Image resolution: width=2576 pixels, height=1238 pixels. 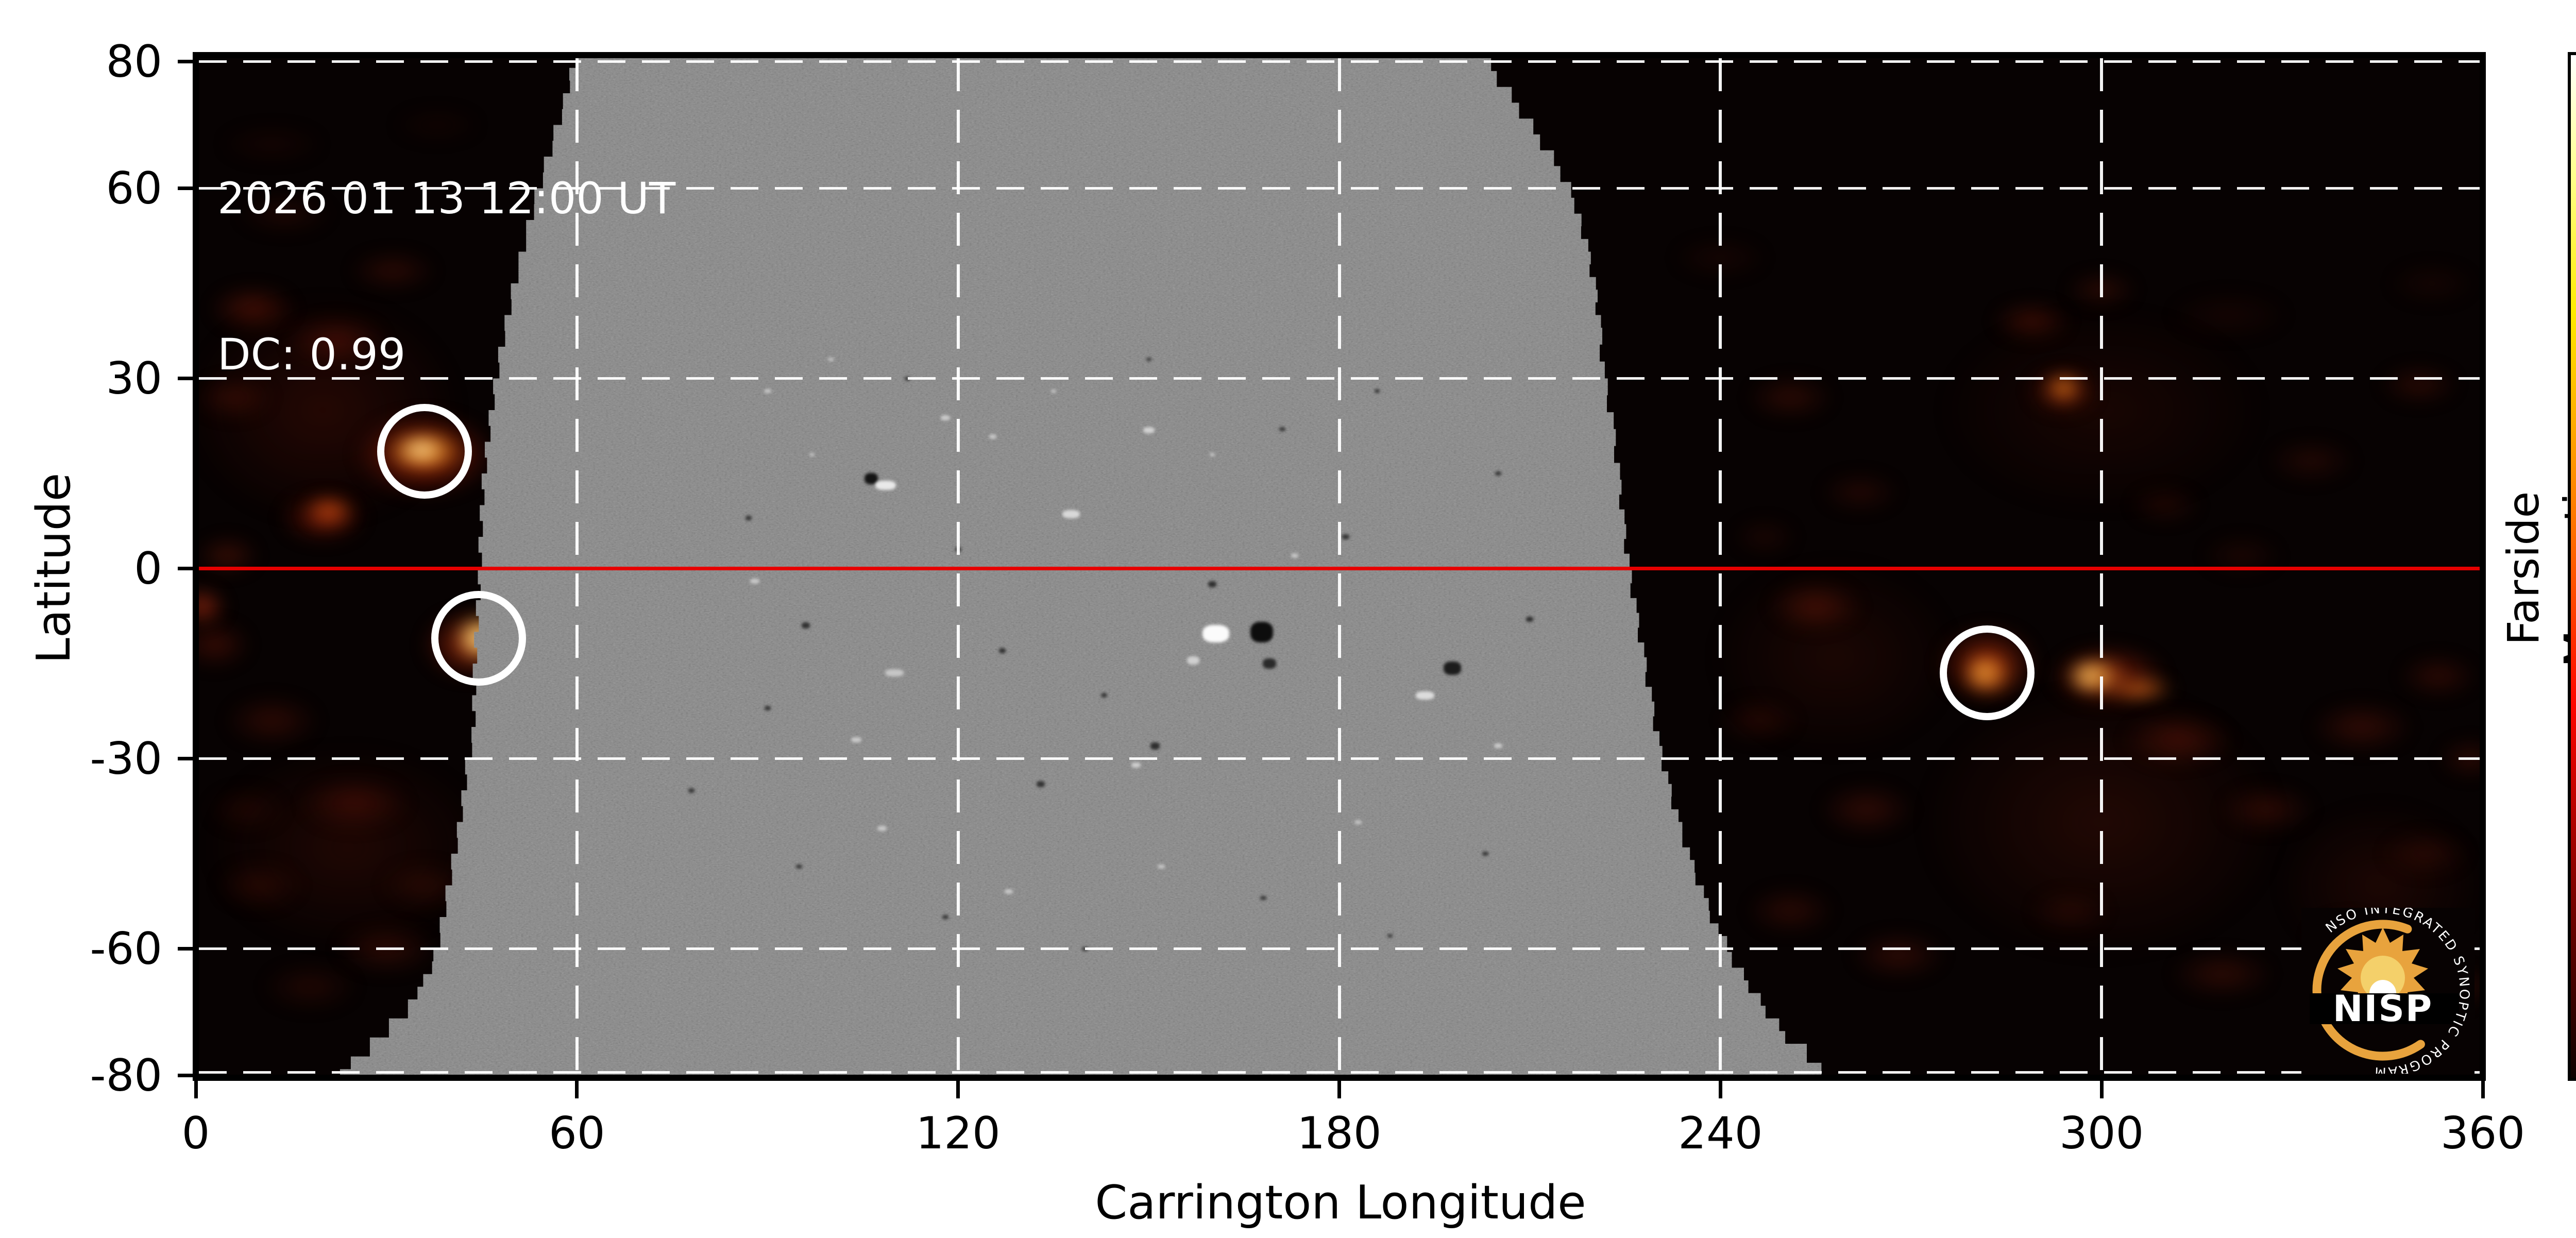 What do you see at coordinates (2537, 568) in the screenshot?
I see `farside-colorbar-title: Farside Magnetic Field Strength (Gauss)` at bounding box center [2537, 568].